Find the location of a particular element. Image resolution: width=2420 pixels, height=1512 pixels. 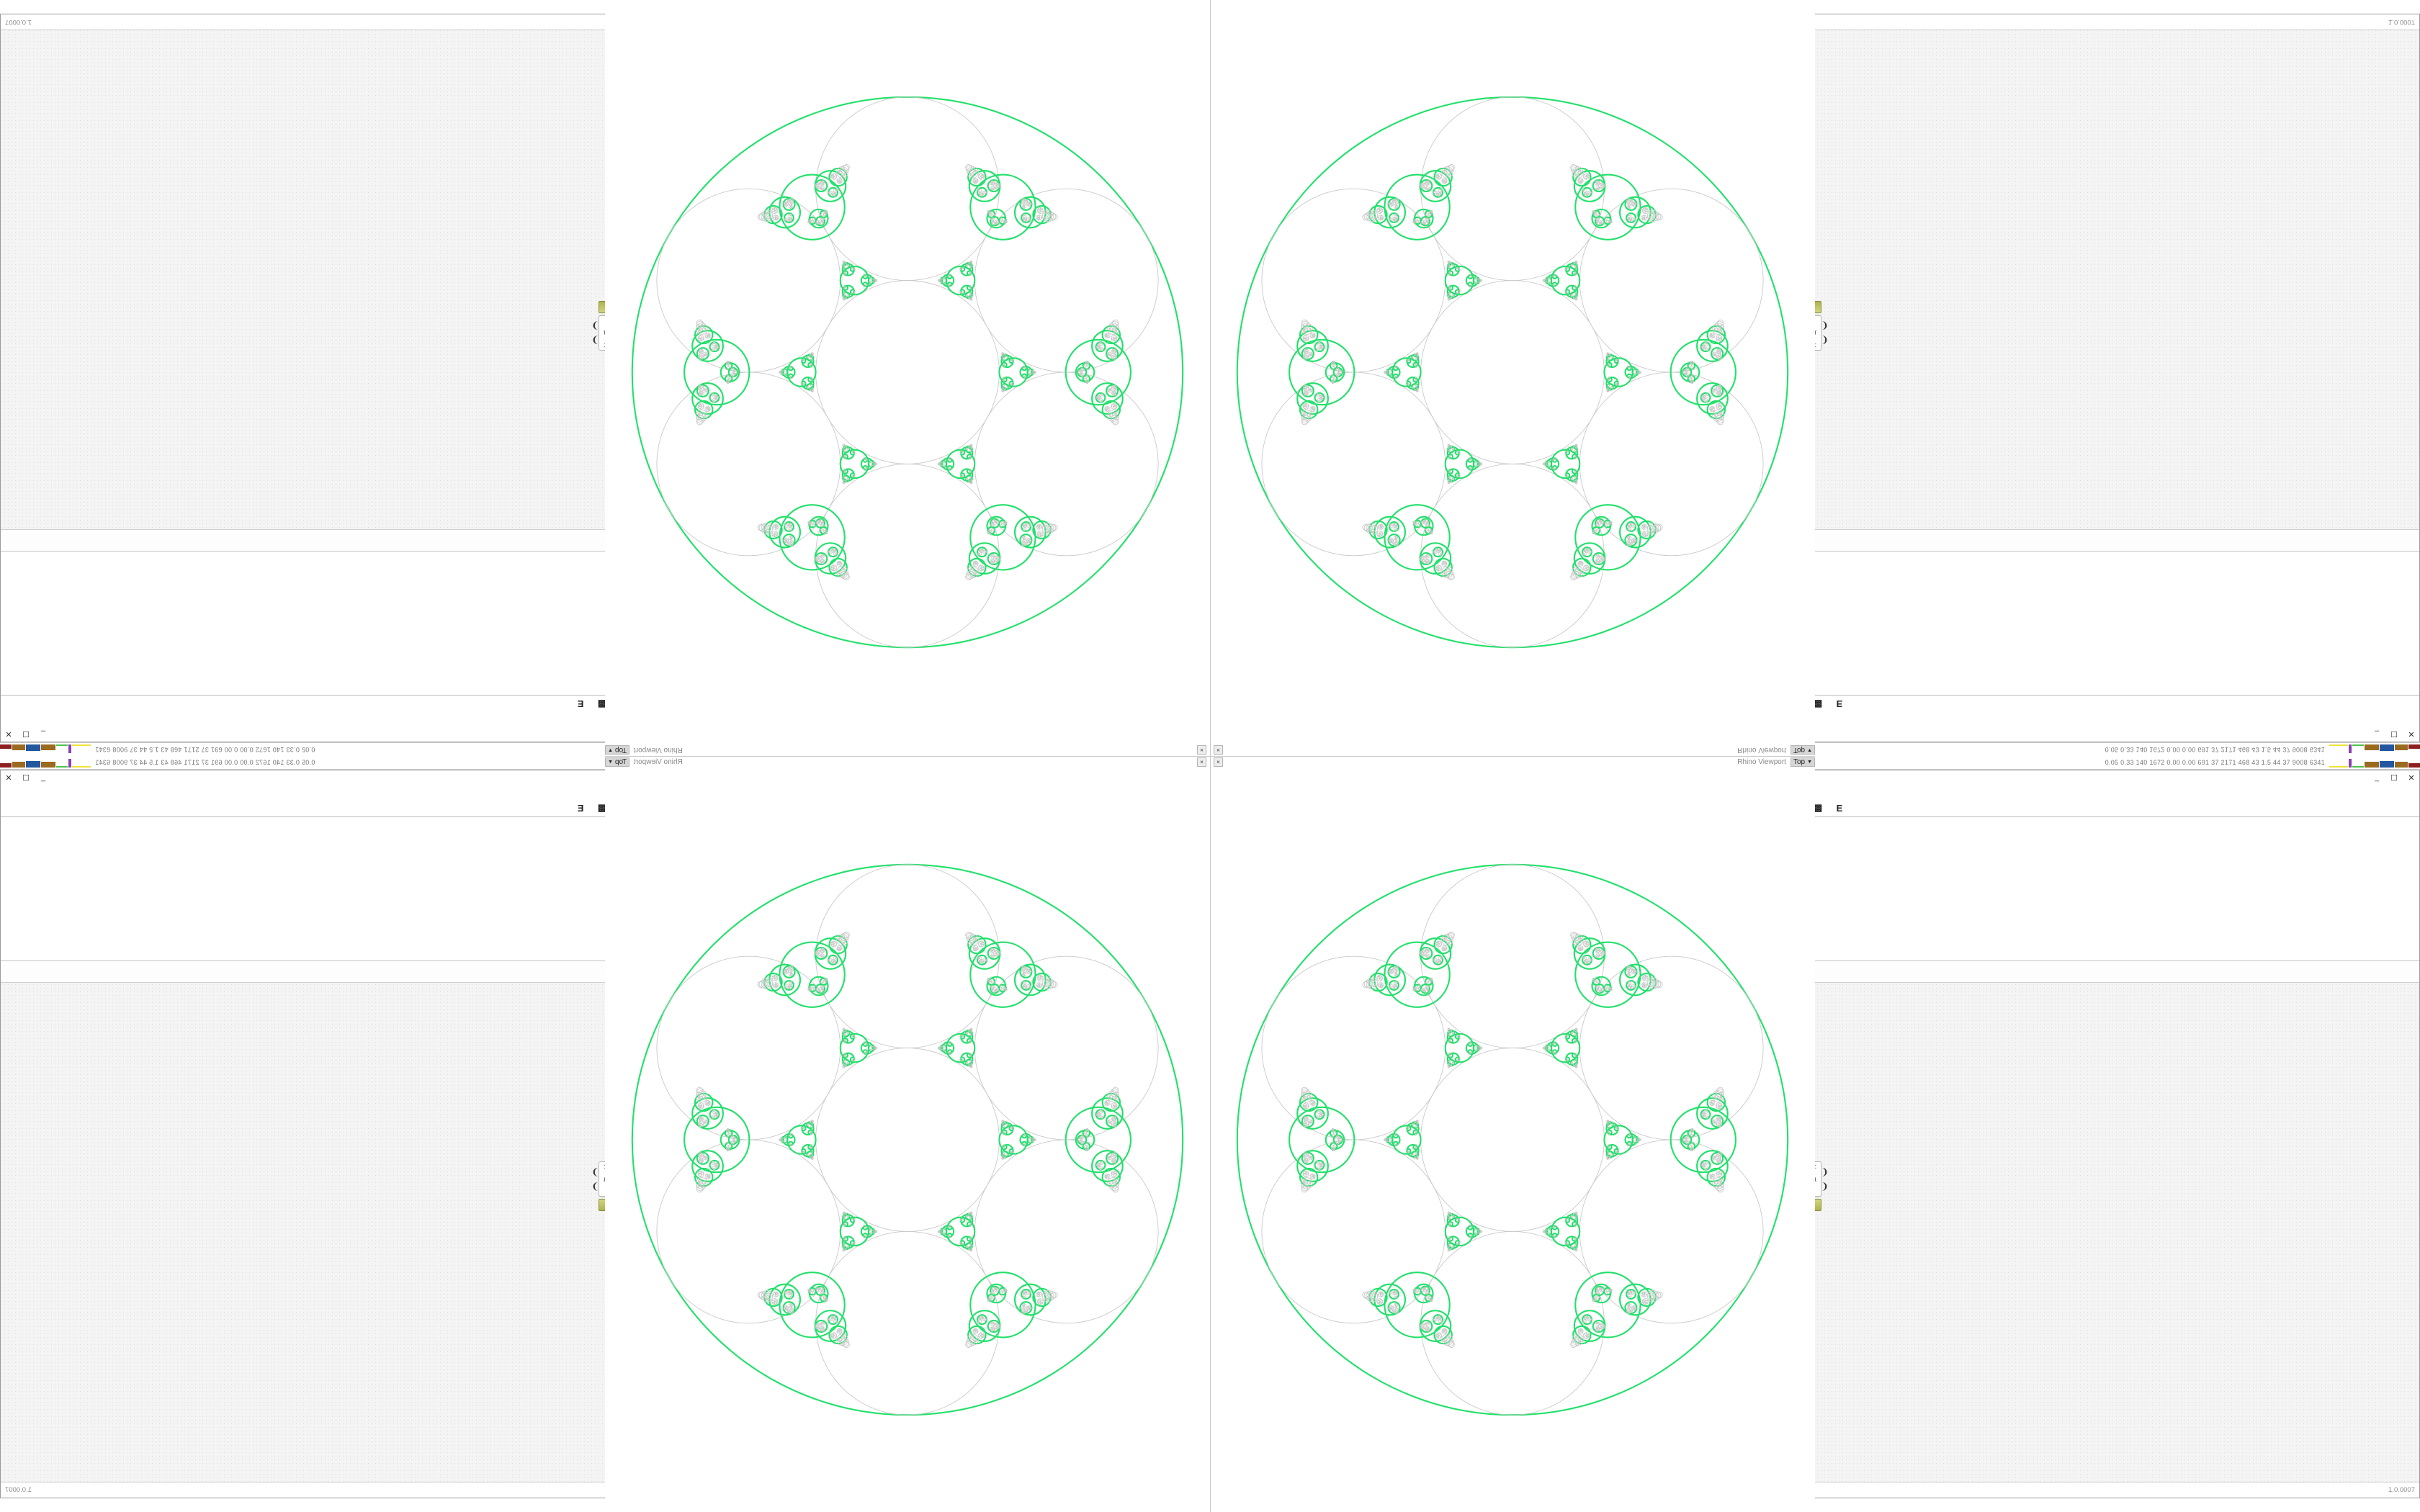

viewport-divider-horizontal is located at coordinates (1210, 756).